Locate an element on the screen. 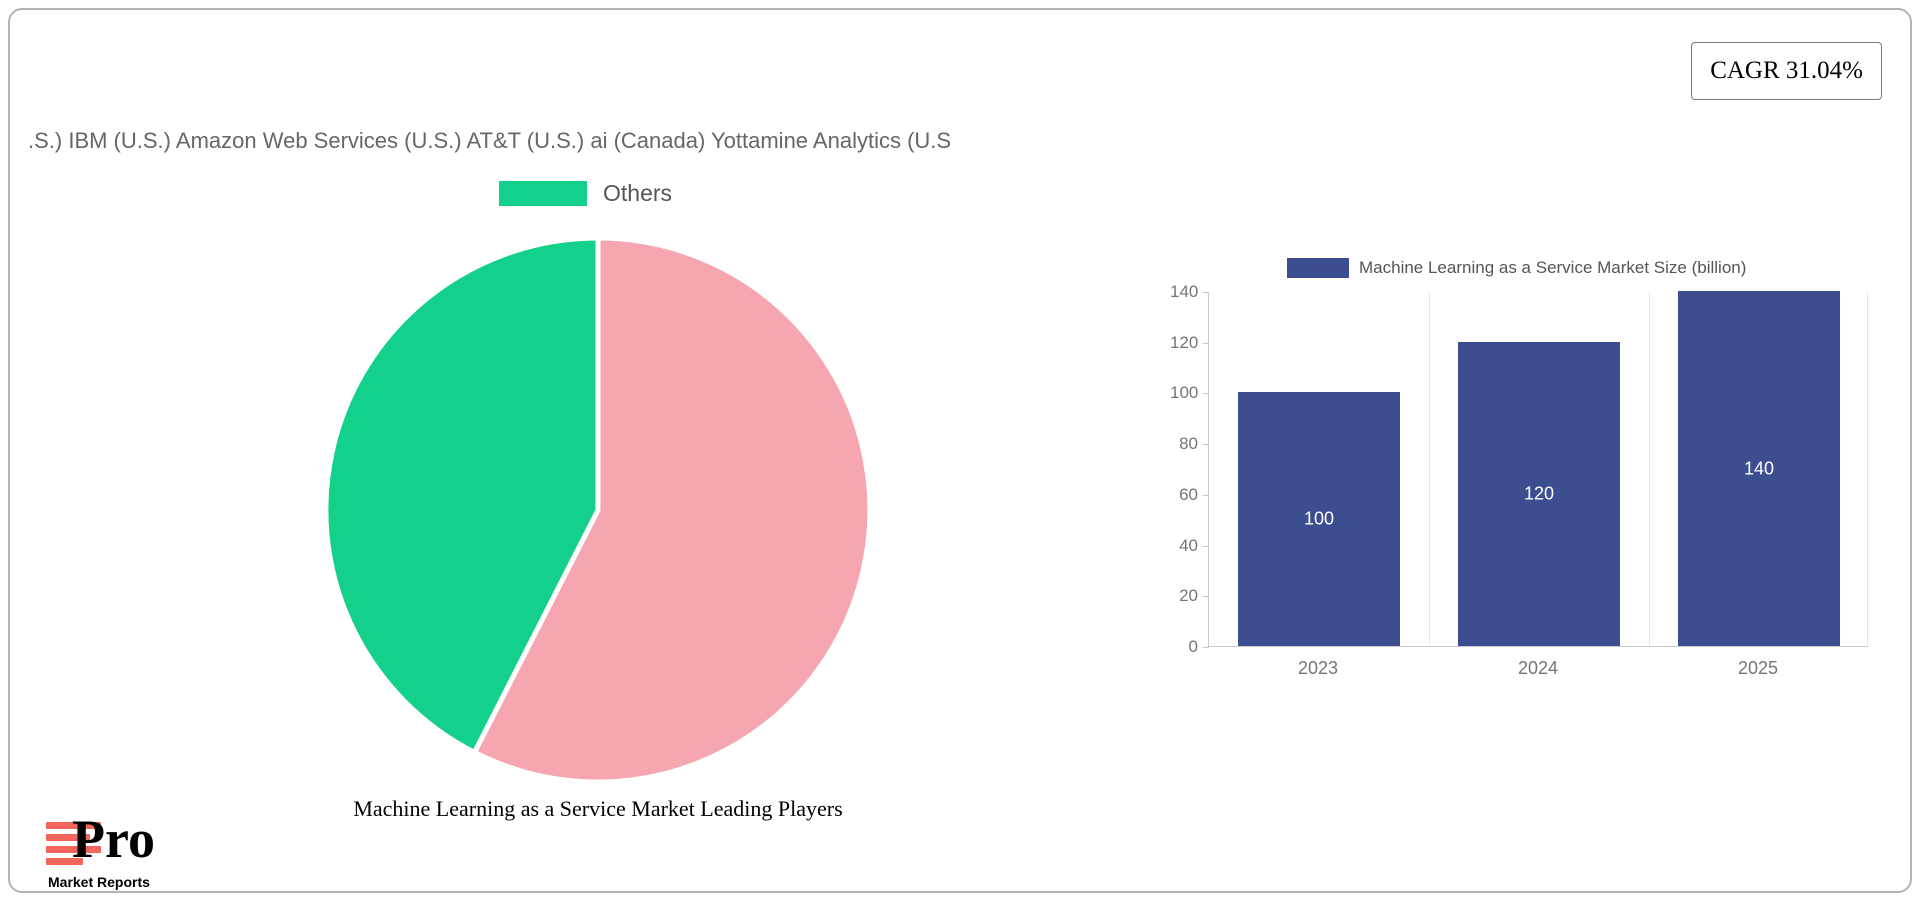 This screenshot has width=1920, height=901. y-tick-label: 20 is located at coordinates (1188, 596).